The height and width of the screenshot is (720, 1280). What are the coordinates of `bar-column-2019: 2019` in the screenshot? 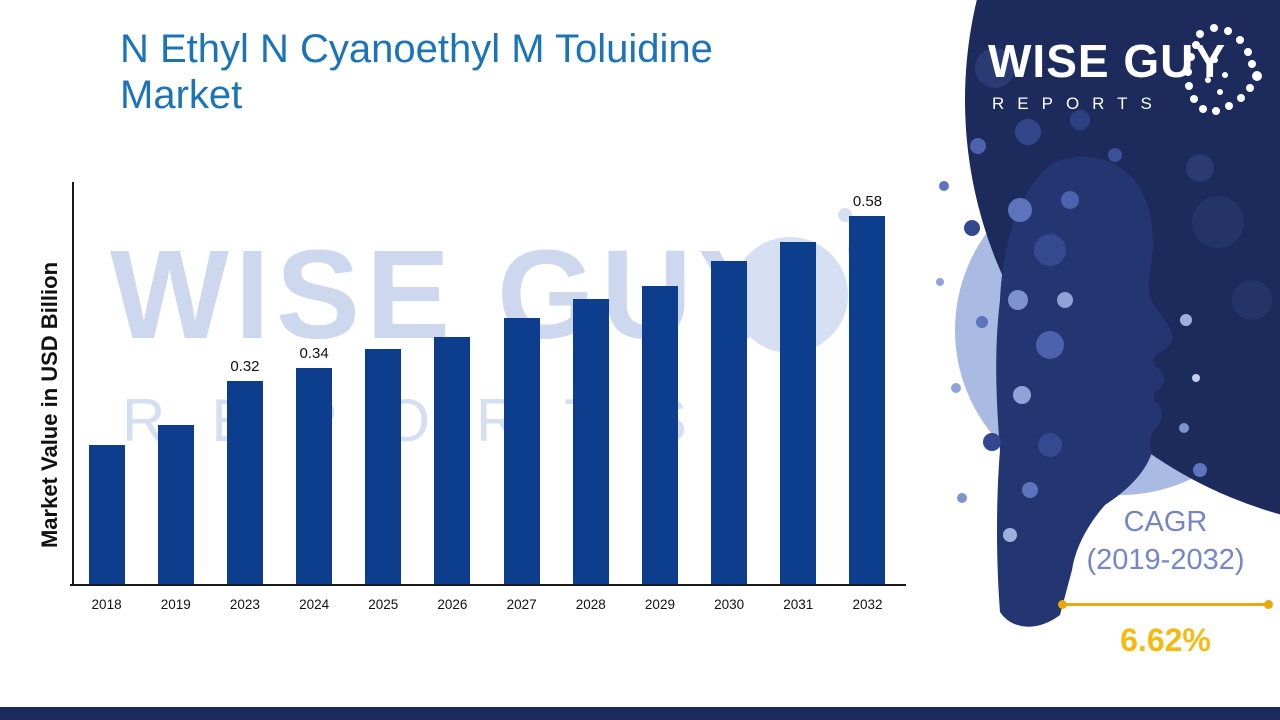 It's located at (175, 396).